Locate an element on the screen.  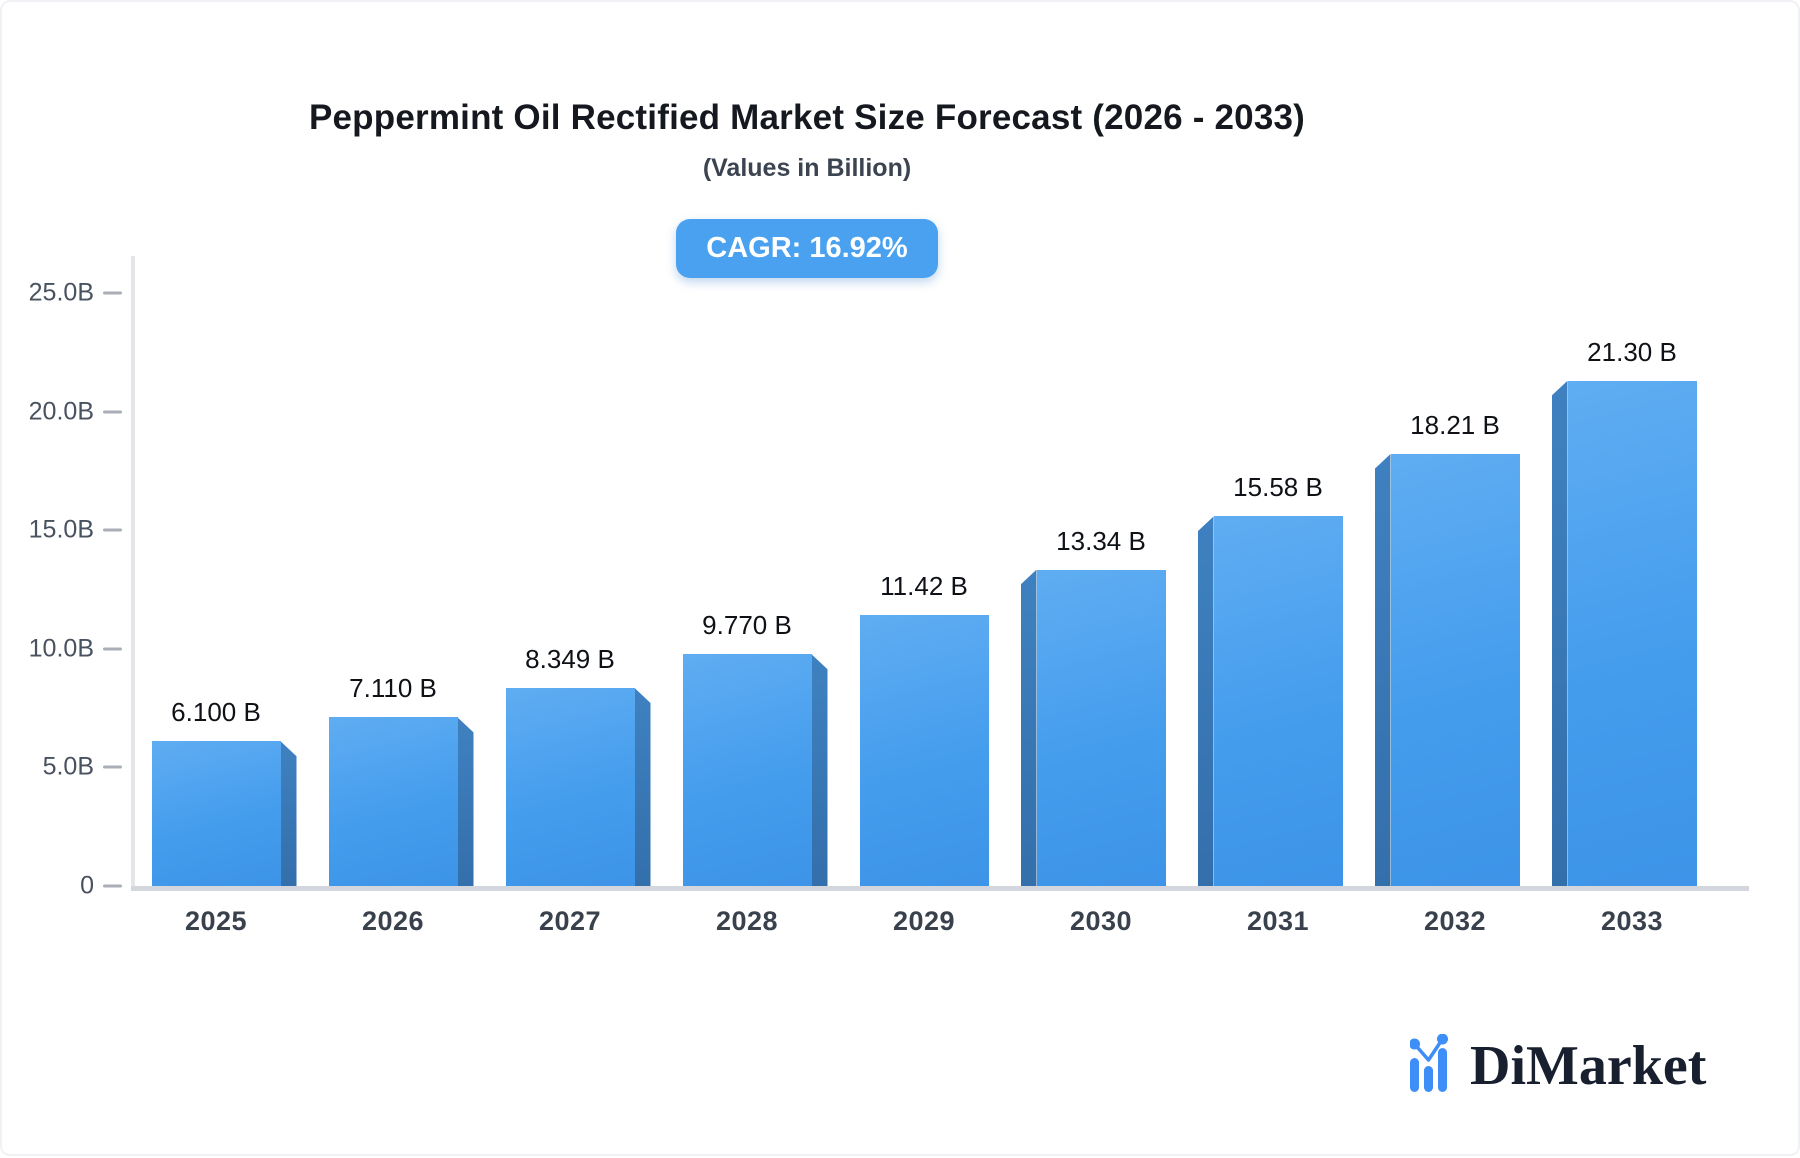
brand-name: DiMarket is located at coordinates (1588, 1066).